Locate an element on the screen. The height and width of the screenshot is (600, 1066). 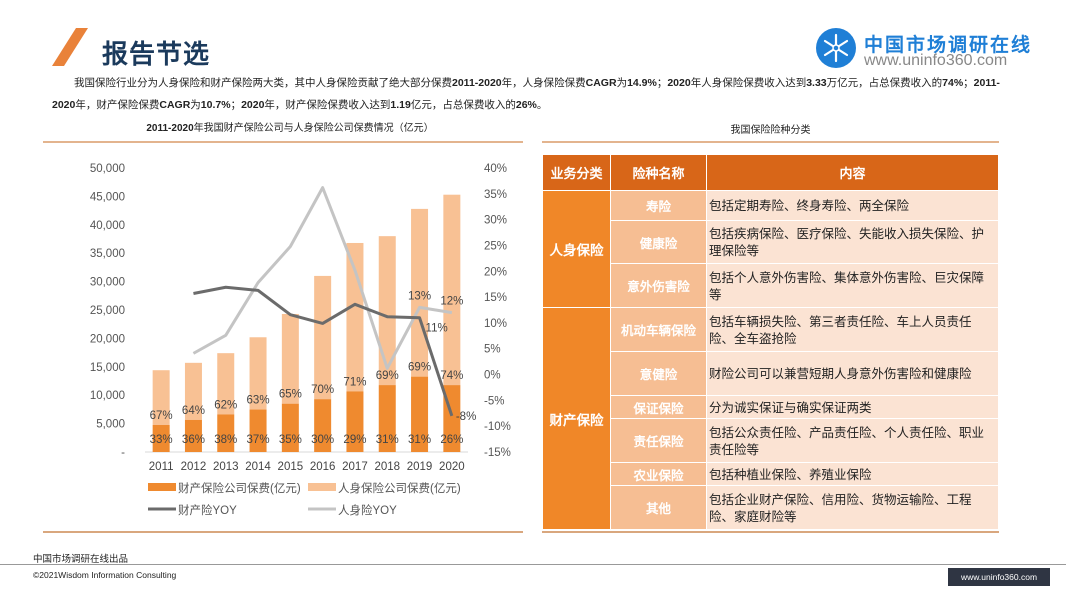
table-row: 其他 包括企业财产保险、信用险、货物运输险、工程险、家庭财险等 is located at coordinates (771, 507).